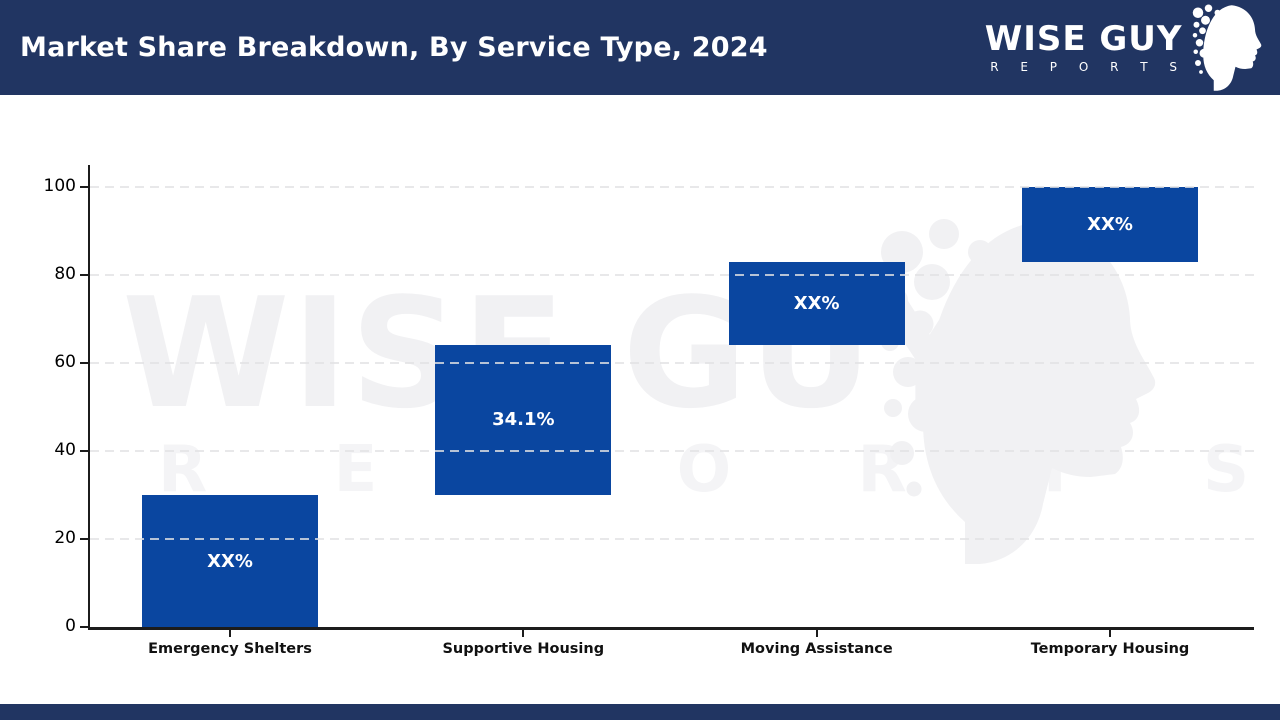 This screenshot has width=1280, height=720. Describe the element at coordinates (65, 450) in the screenshot. I see `y-tick-label: 40` at that location.